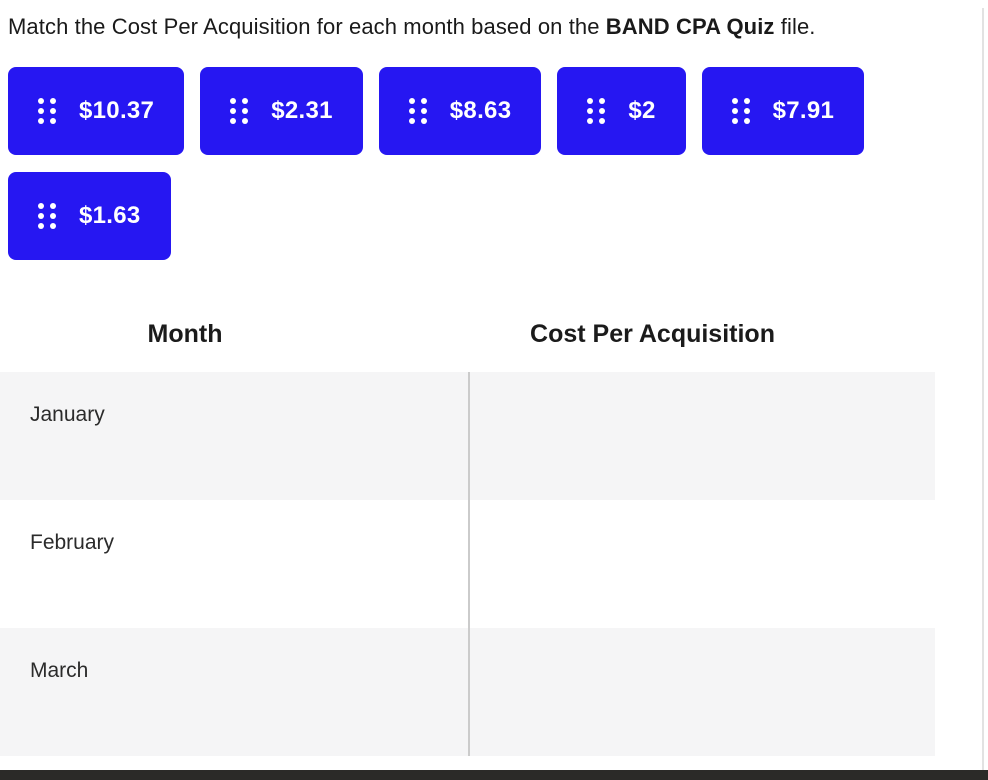  I want to click on drop-zone-february, so click(701, 564).